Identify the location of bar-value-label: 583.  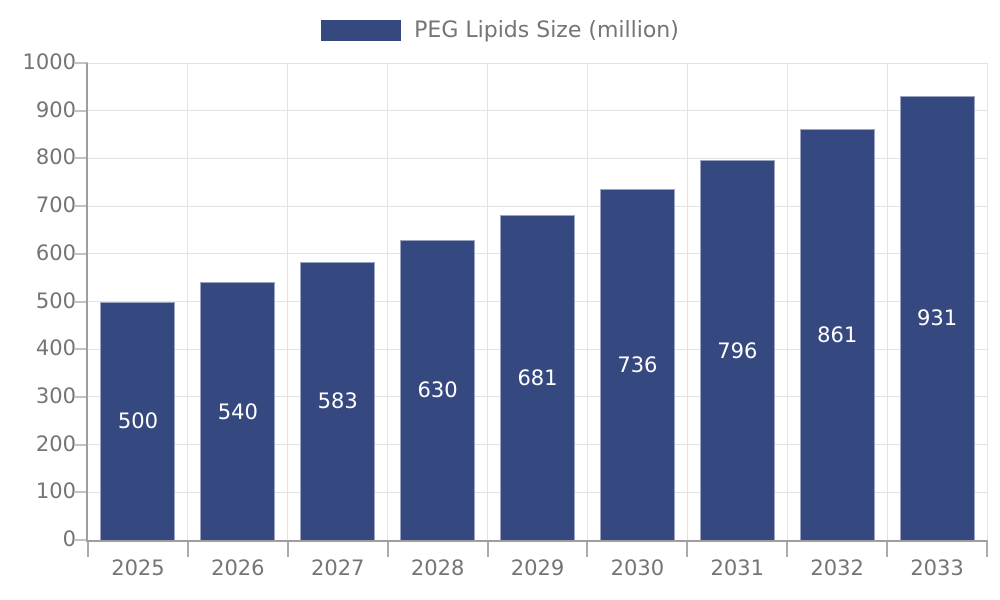
(337, 401).